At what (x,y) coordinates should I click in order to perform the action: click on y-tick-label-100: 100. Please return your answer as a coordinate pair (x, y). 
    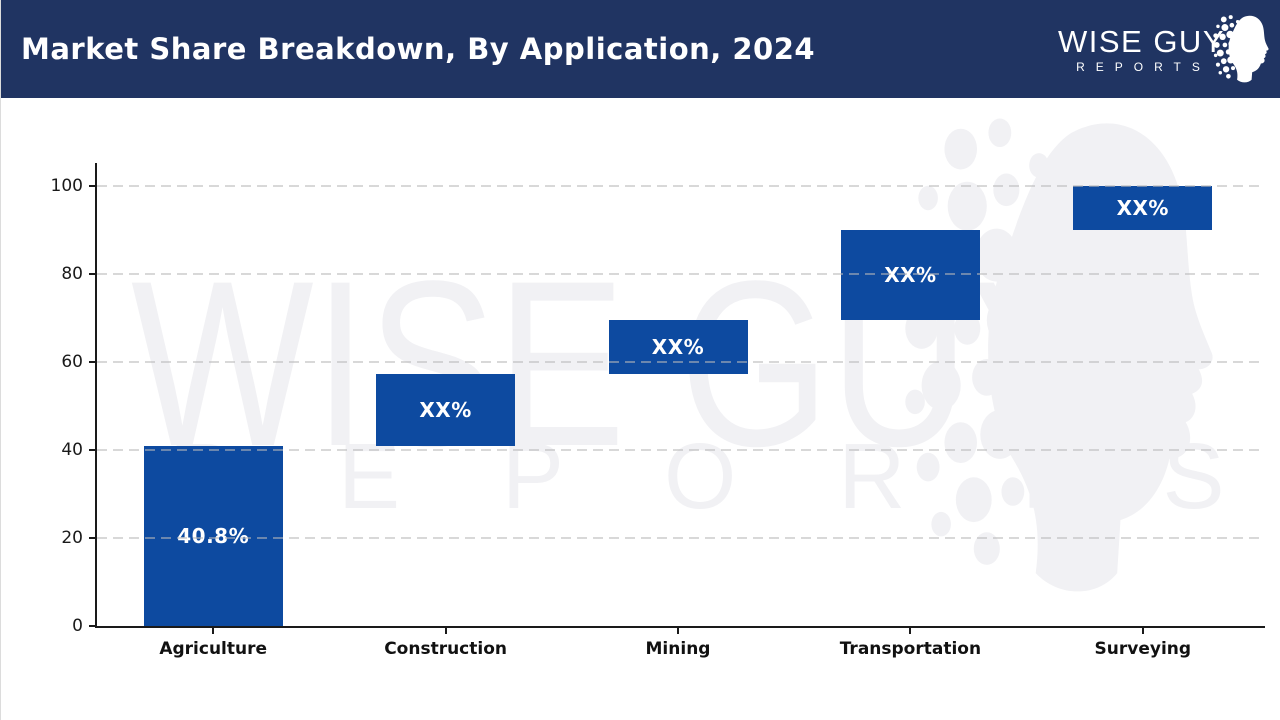
    Looking at the image, I should click on (66, 186).